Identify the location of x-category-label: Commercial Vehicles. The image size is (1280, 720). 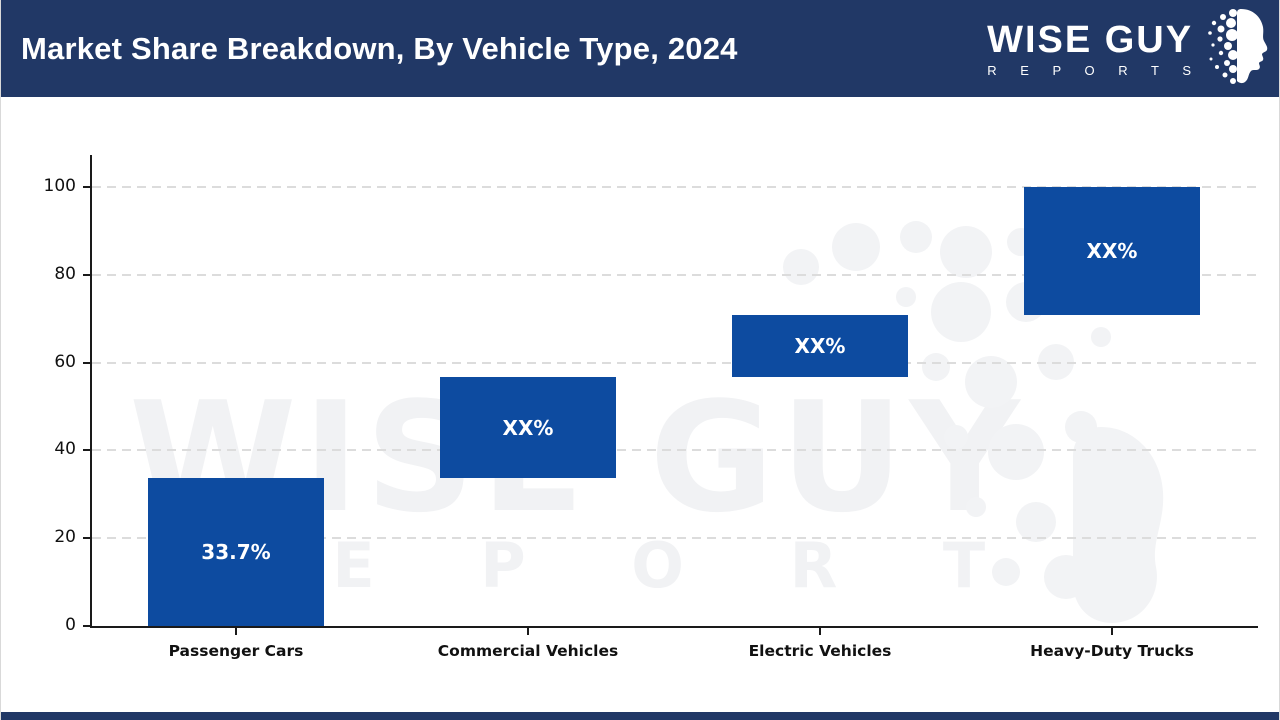
(528, 651).